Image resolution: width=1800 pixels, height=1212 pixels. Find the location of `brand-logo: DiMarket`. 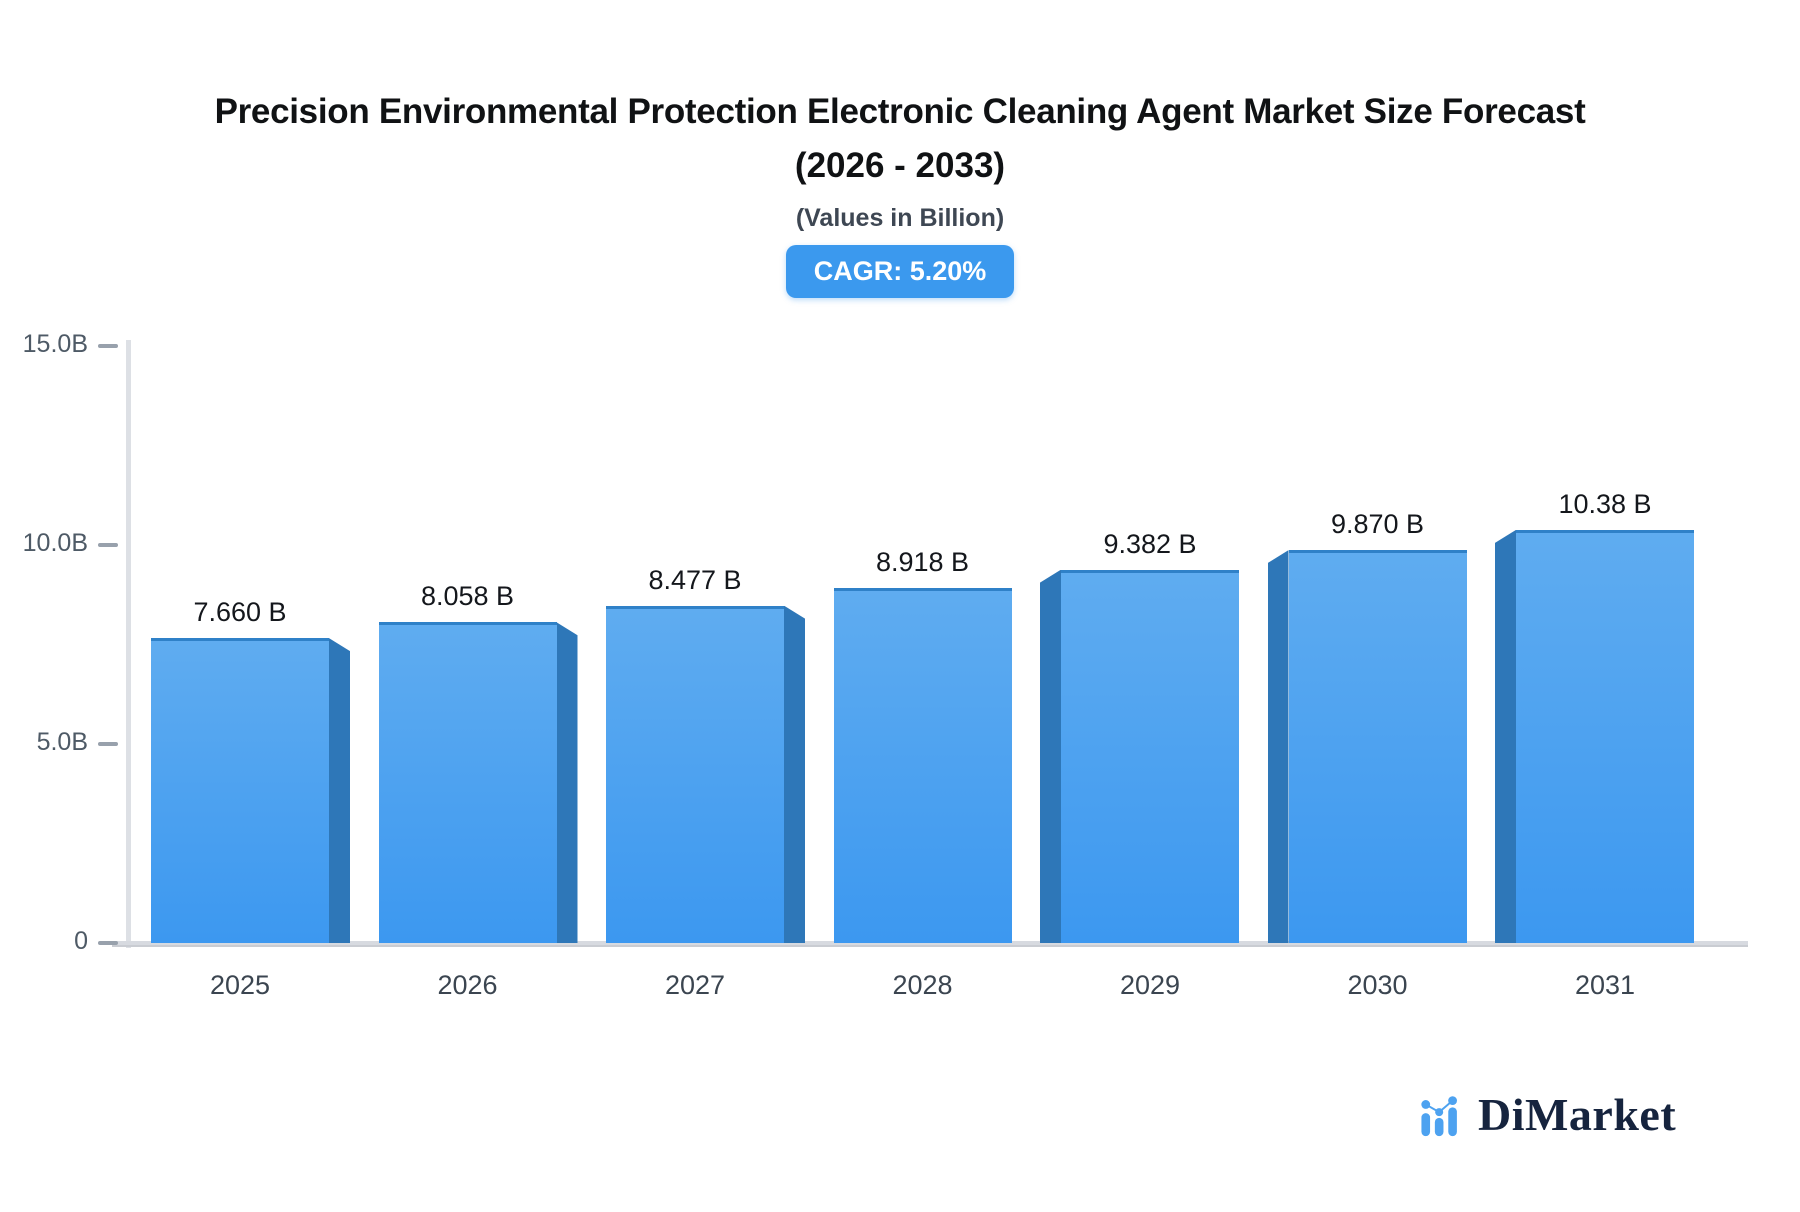

brand-logo: DiMarket is located at coordinates (1548, 1114).